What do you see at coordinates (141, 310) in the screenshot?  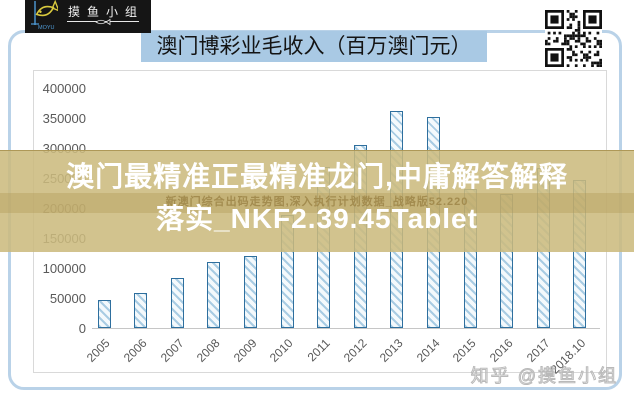 I see `bar-2006` at bounding box center [141, 310].